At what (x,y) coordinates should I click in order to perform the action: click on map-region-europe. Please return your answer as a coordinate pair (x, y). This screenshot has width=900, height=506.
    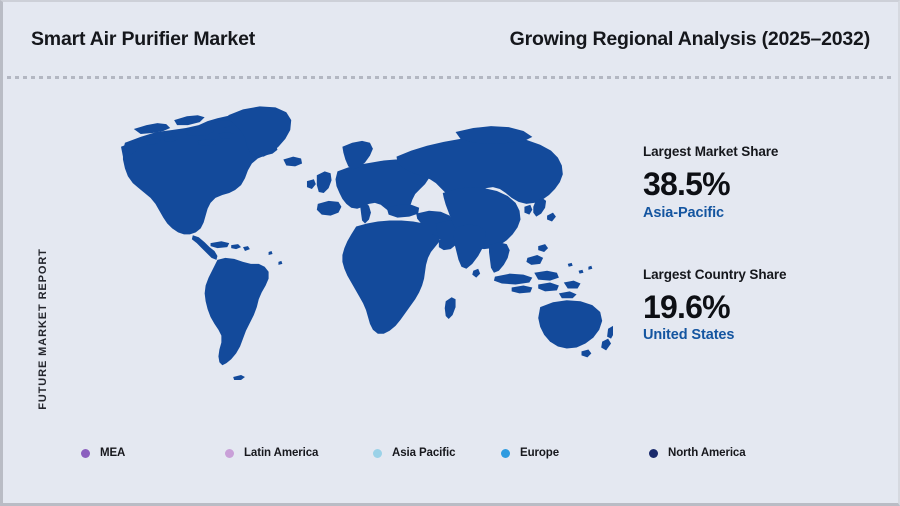
    Looking at the image, I should click on (382, 187).